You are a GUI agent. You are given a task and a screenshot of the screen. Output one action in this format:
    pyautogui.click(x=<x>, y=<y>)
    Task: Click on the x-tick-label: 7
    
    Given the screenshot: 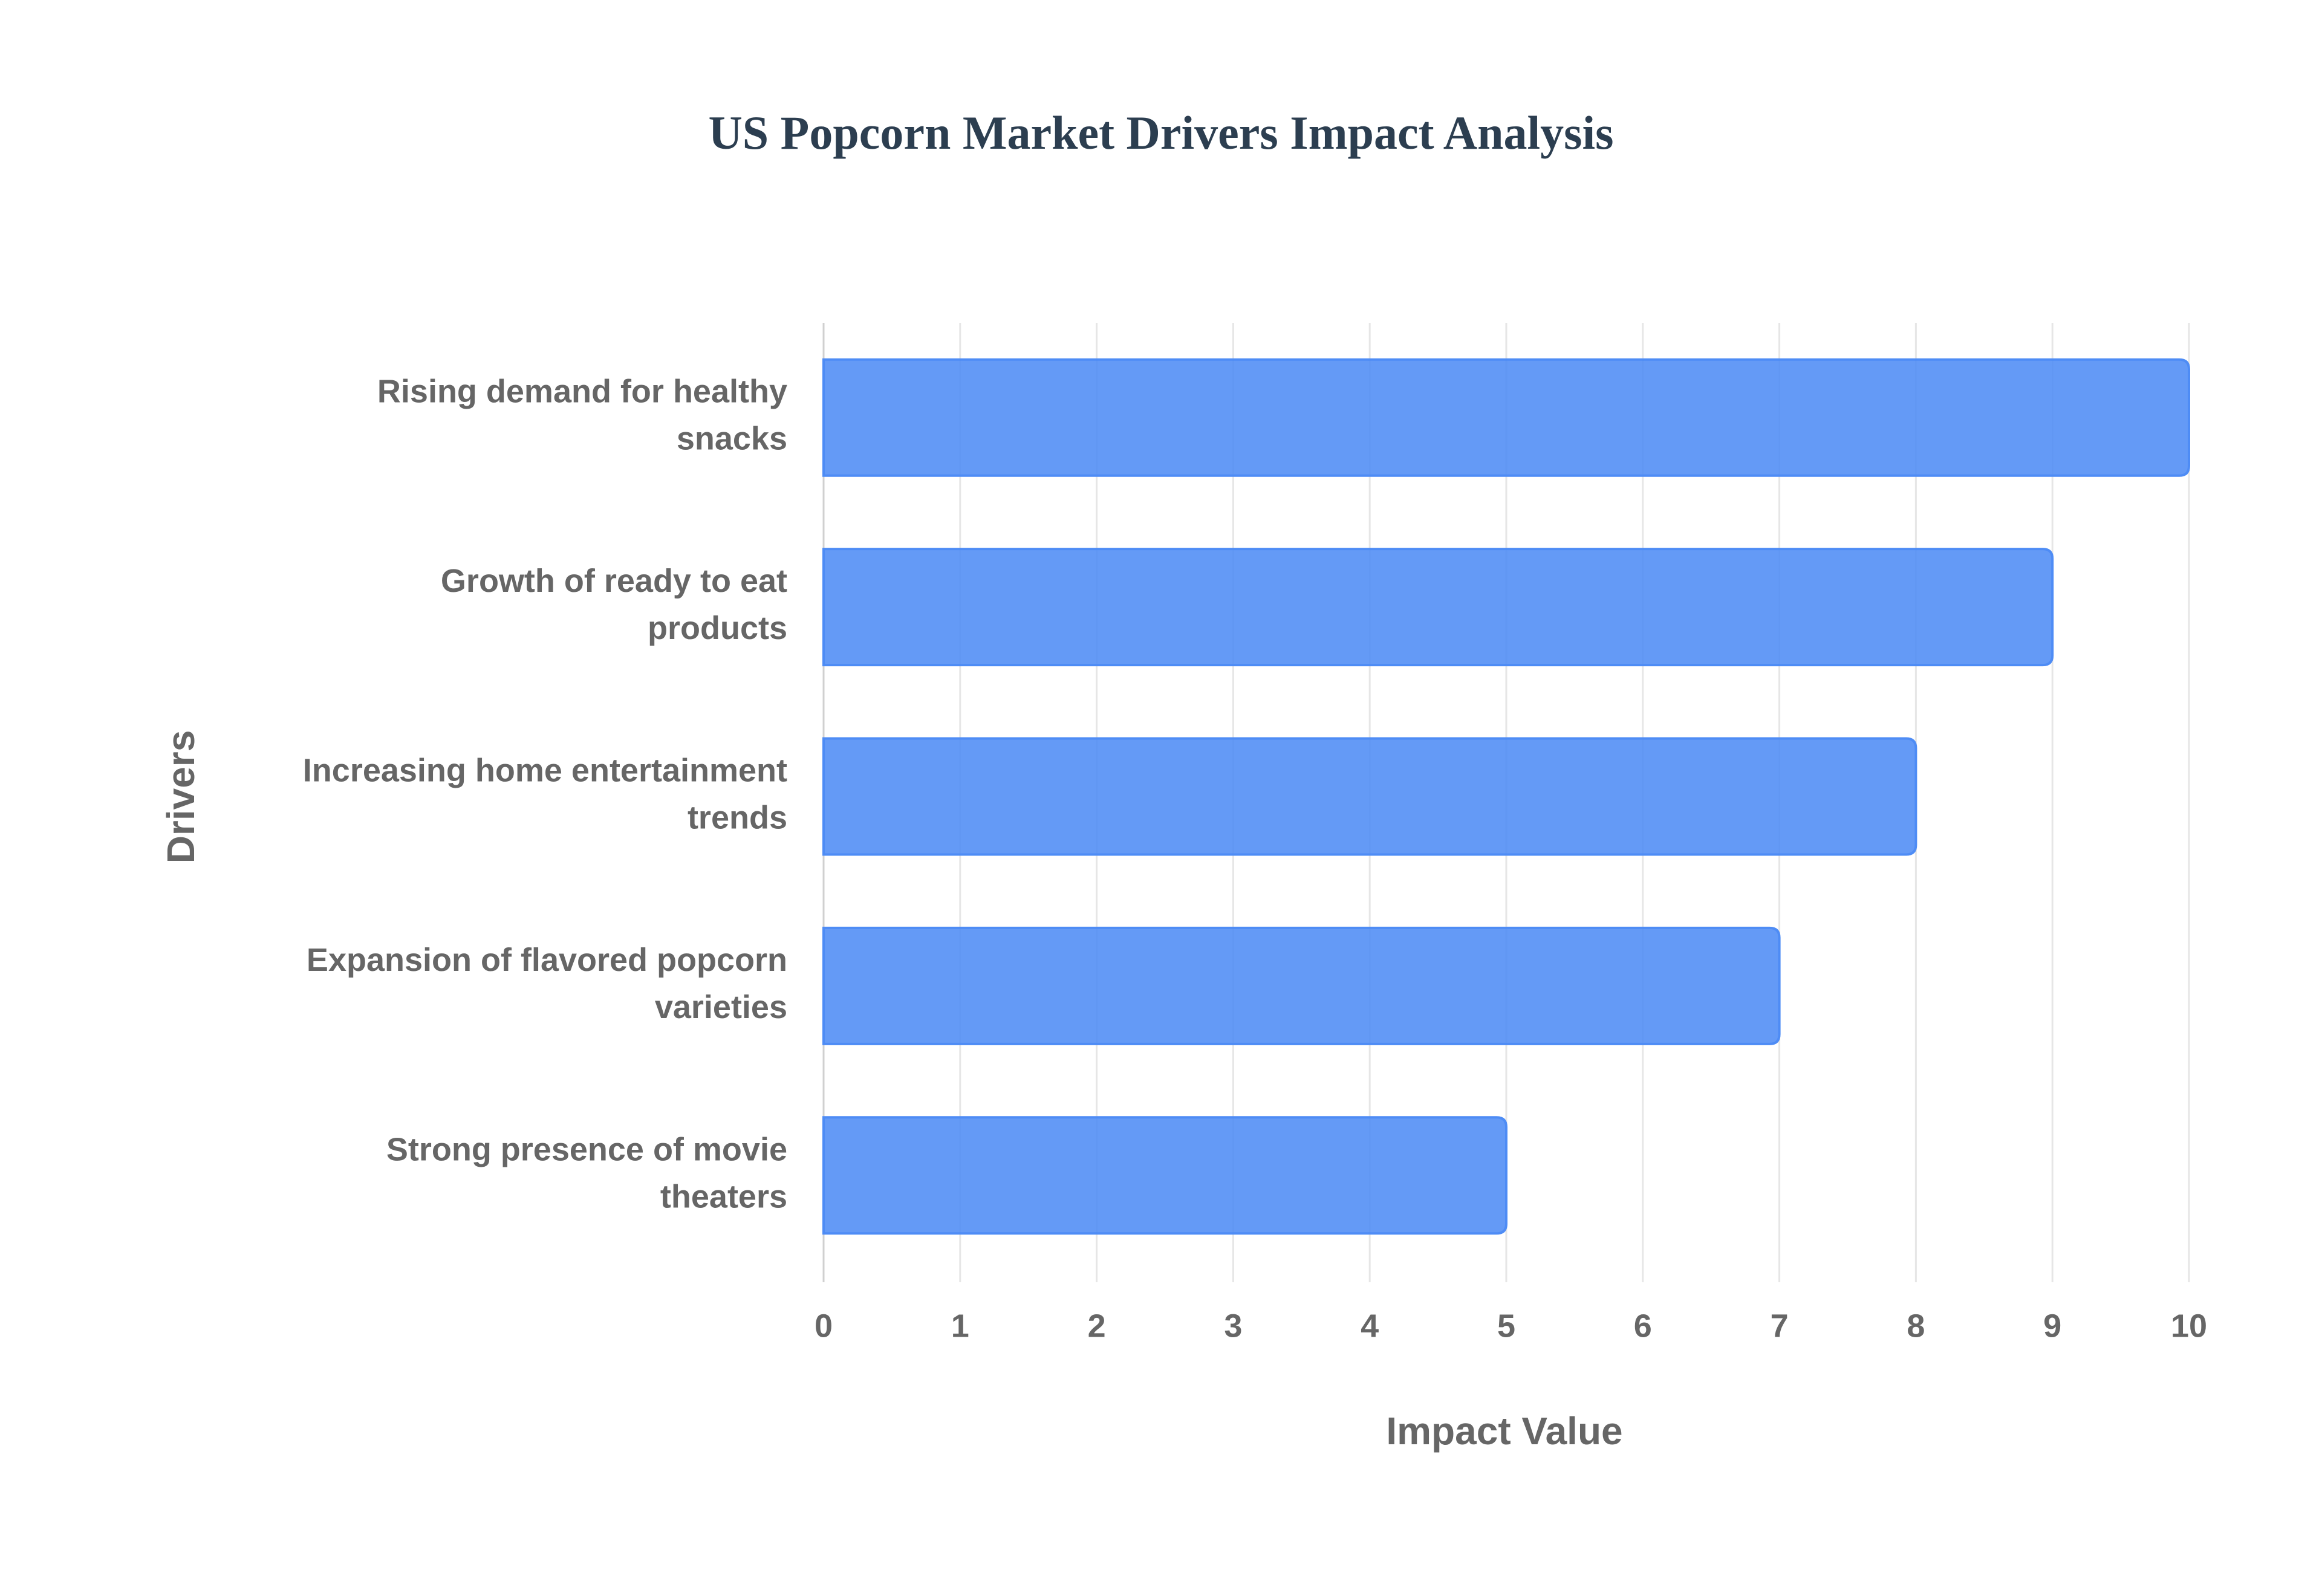 What is the action you would take?
    pyautogui.click(x=1780, y=1326)
    